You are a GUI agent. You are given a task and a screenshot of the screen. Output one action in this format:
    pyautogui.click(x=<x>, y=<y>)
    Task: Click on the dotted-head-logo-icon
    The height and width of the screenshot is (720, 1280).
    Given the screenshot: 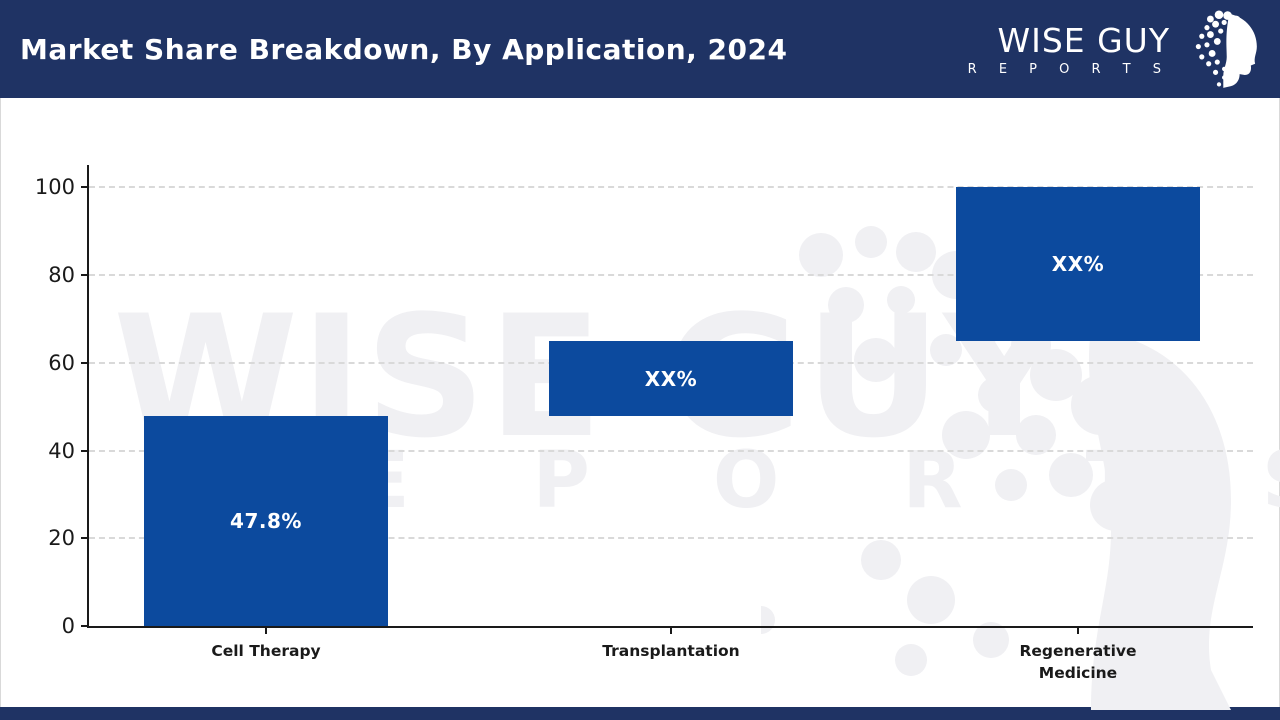 What is the action you would take?
    pyautogui.click(x=1226, y=49)
    